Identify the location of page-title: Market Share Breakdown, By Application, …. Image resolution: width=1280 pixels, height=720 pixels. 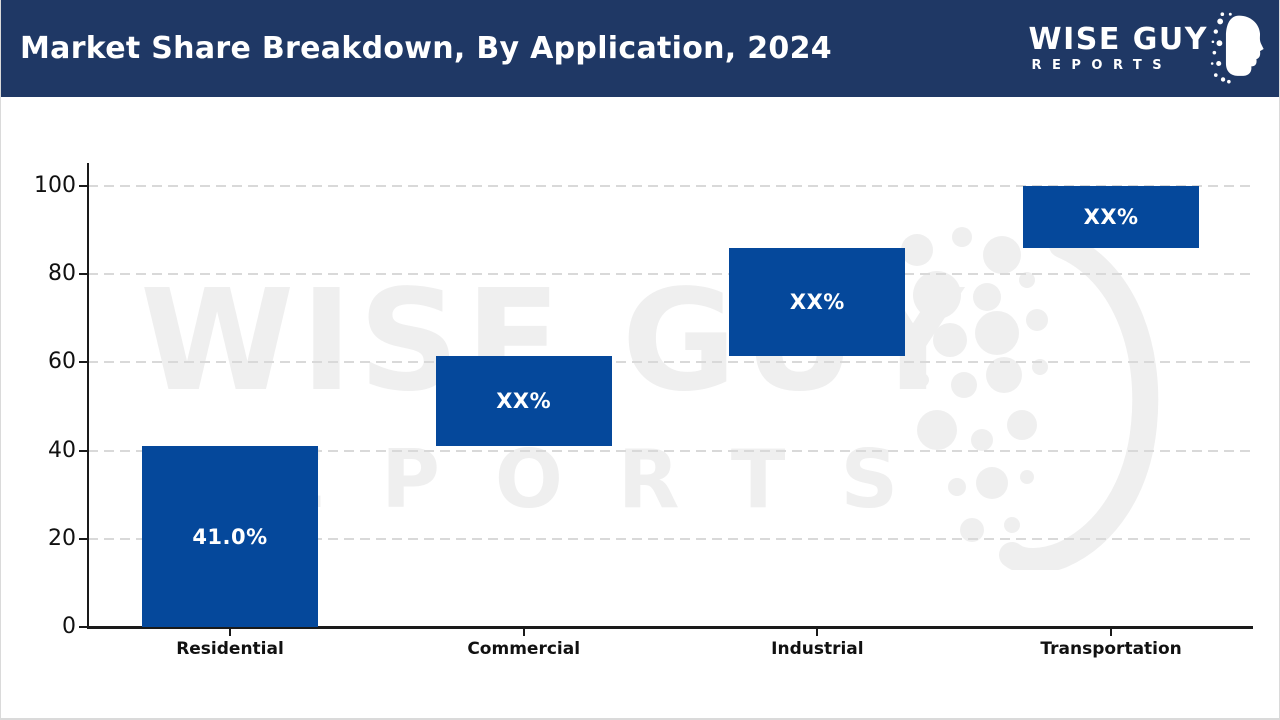
(426, 48).